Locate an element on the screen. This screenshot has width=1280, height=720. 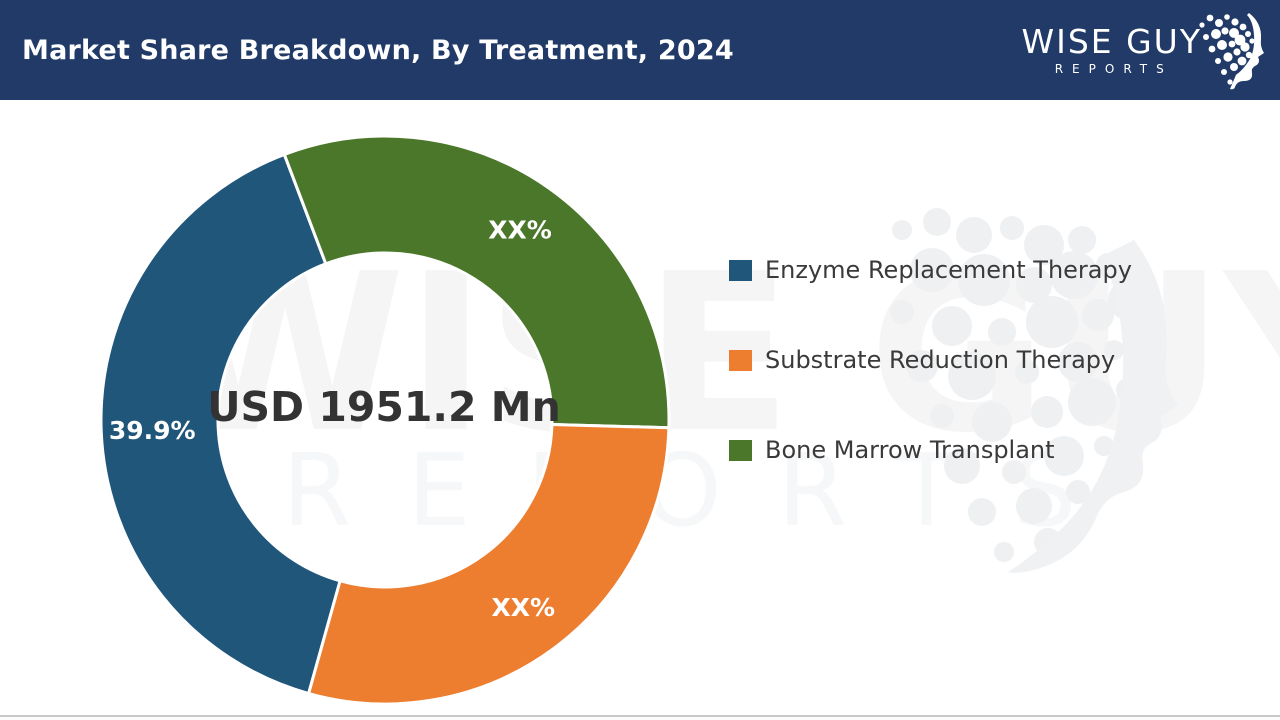
segment-label-0: 39.9% is located at coordinates (152, 430).